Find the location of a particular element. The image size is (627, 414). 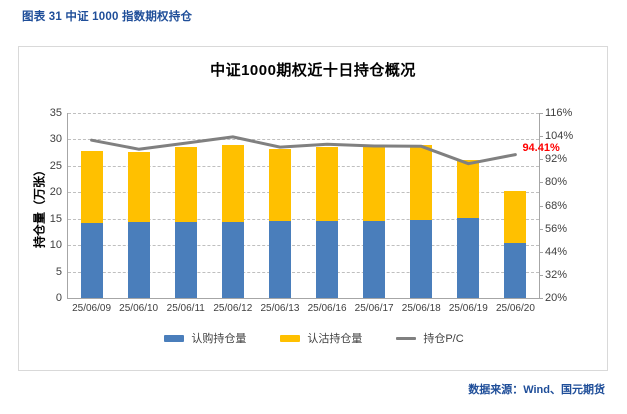

bar-group: 25/06/13 is located at coordinates (279, 213).